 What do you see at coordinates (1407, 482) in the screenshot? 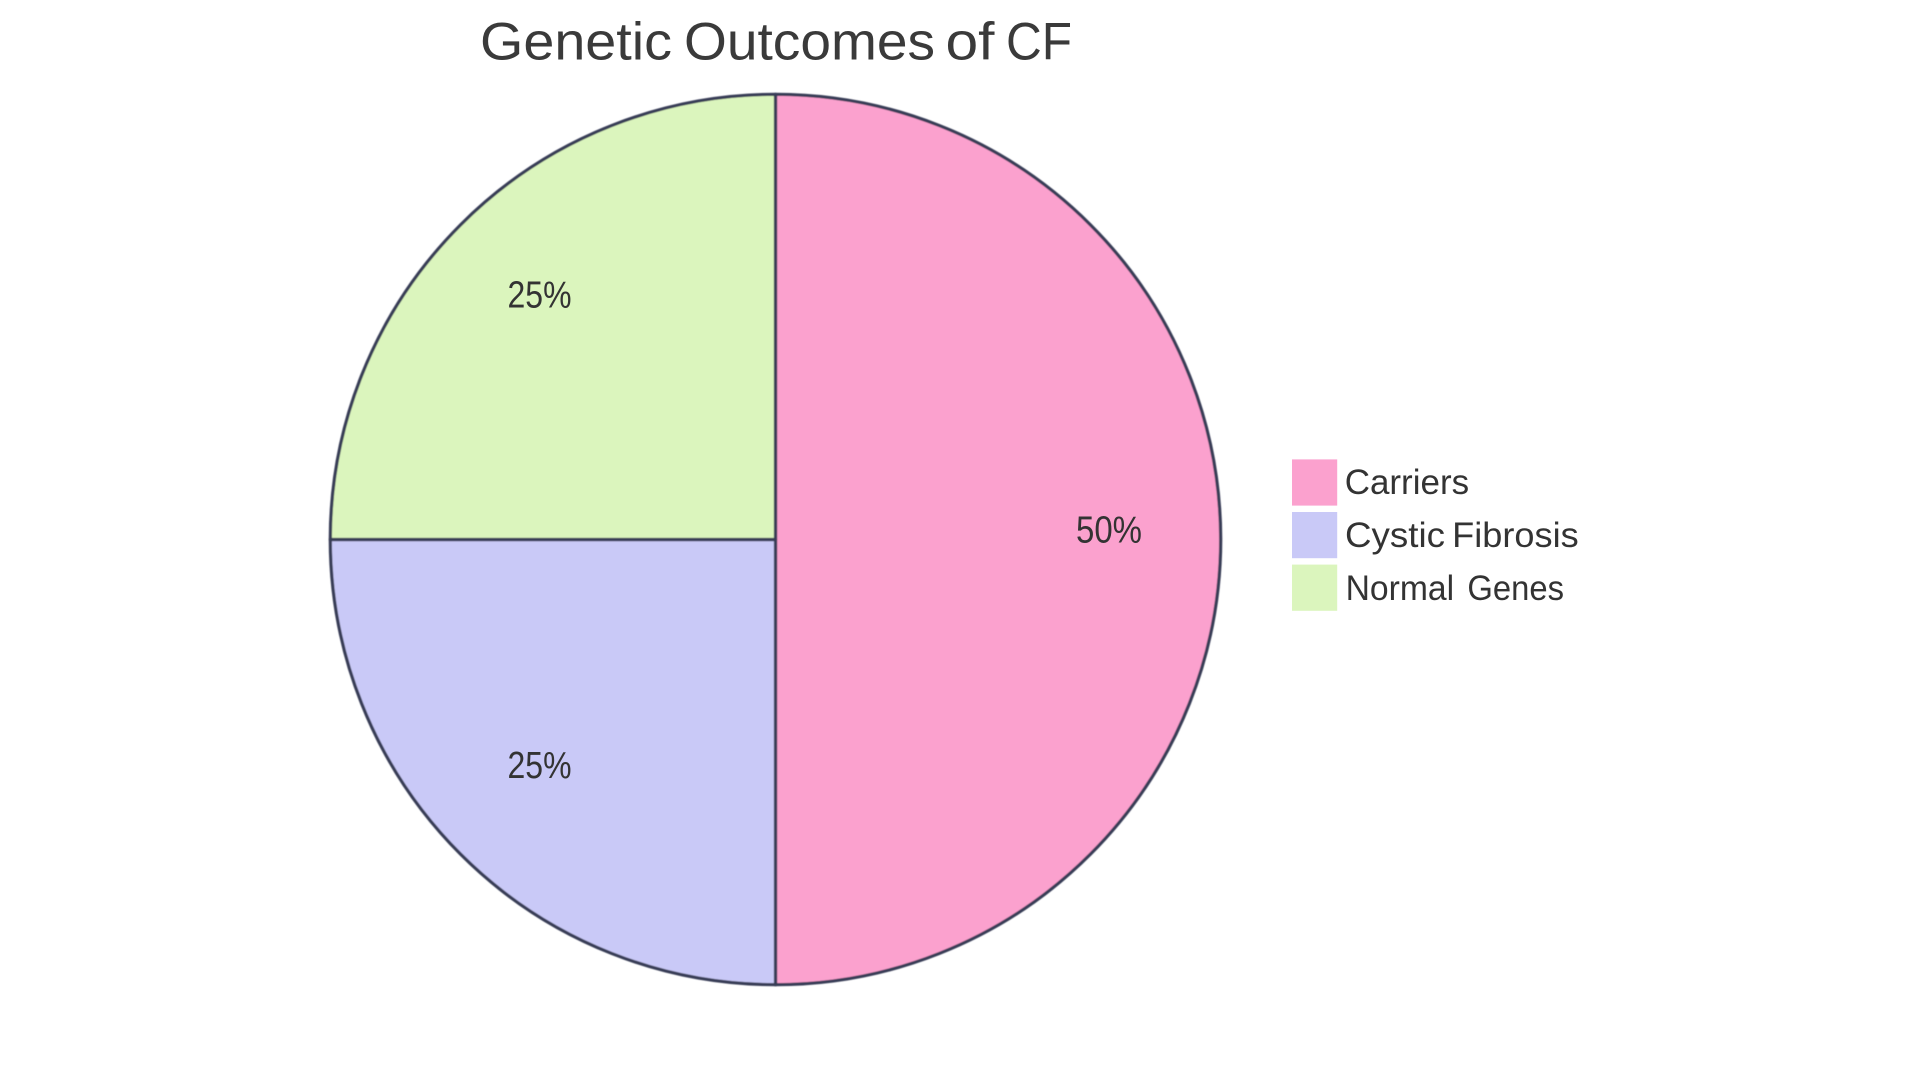
I see `svg-text: Carriers` at bounding box center [1407, 482].